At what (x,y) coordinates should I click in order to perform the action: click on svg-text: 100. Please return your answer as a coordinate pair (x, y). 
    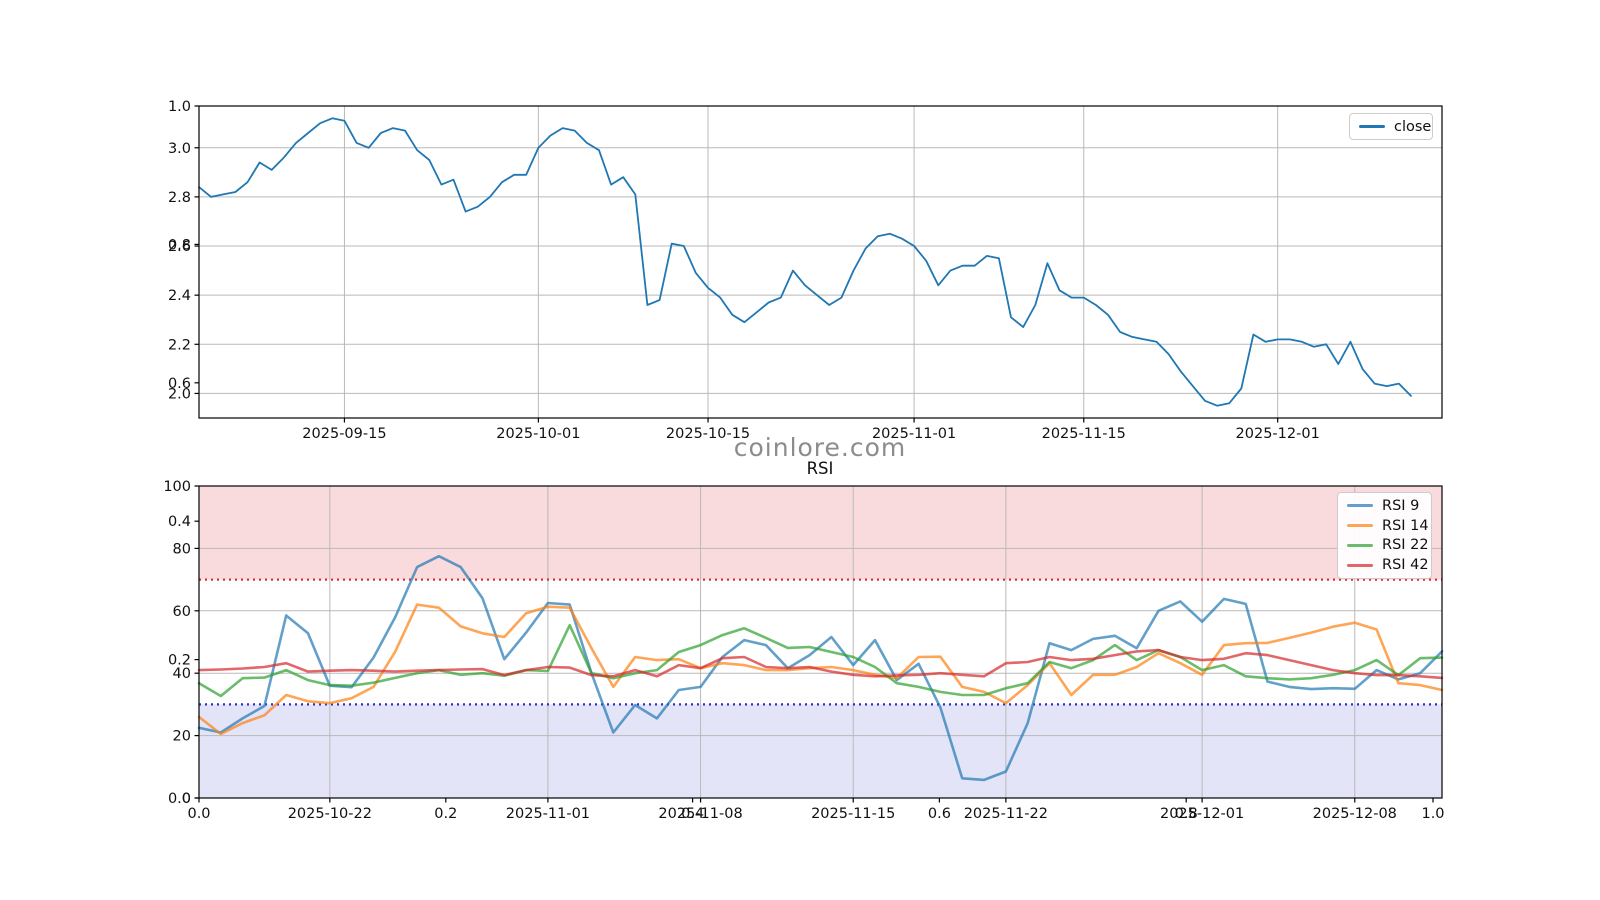
    Looking at the image, I should click on (177, 487).